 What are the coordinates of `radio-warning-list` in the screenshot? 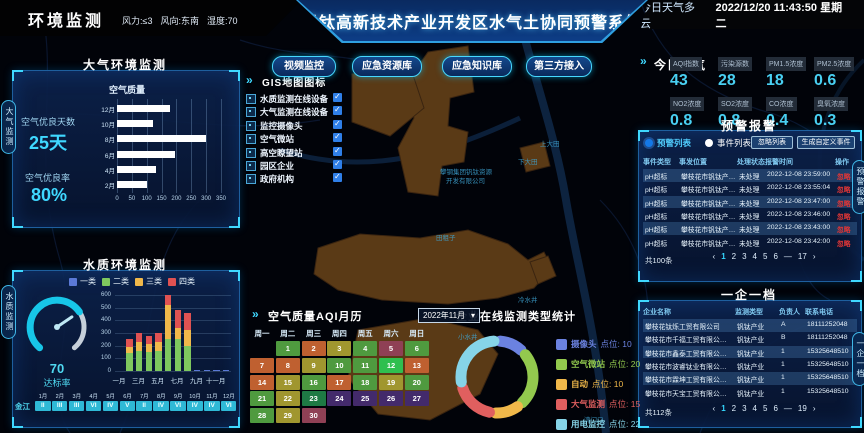 It's located at (649, 143).